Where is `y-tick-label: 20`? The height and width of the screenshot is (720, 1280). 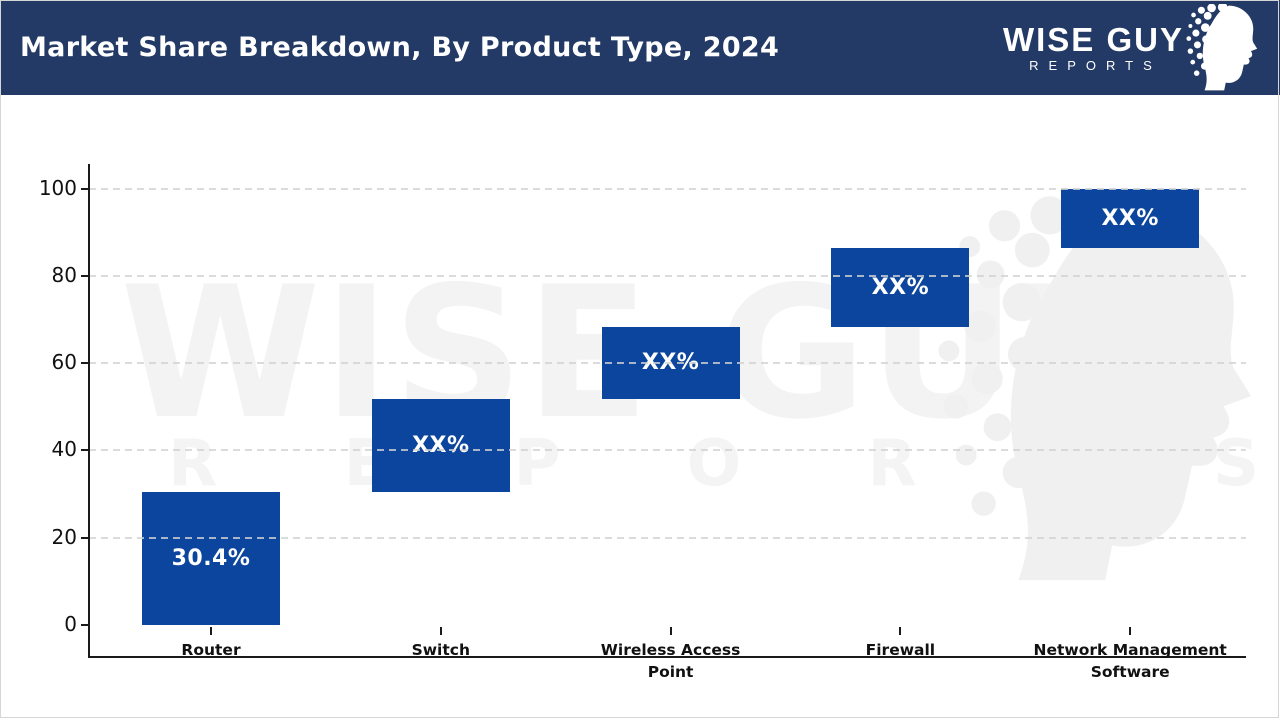 y-tick-label: 20 is located at coordinates (64, 536).